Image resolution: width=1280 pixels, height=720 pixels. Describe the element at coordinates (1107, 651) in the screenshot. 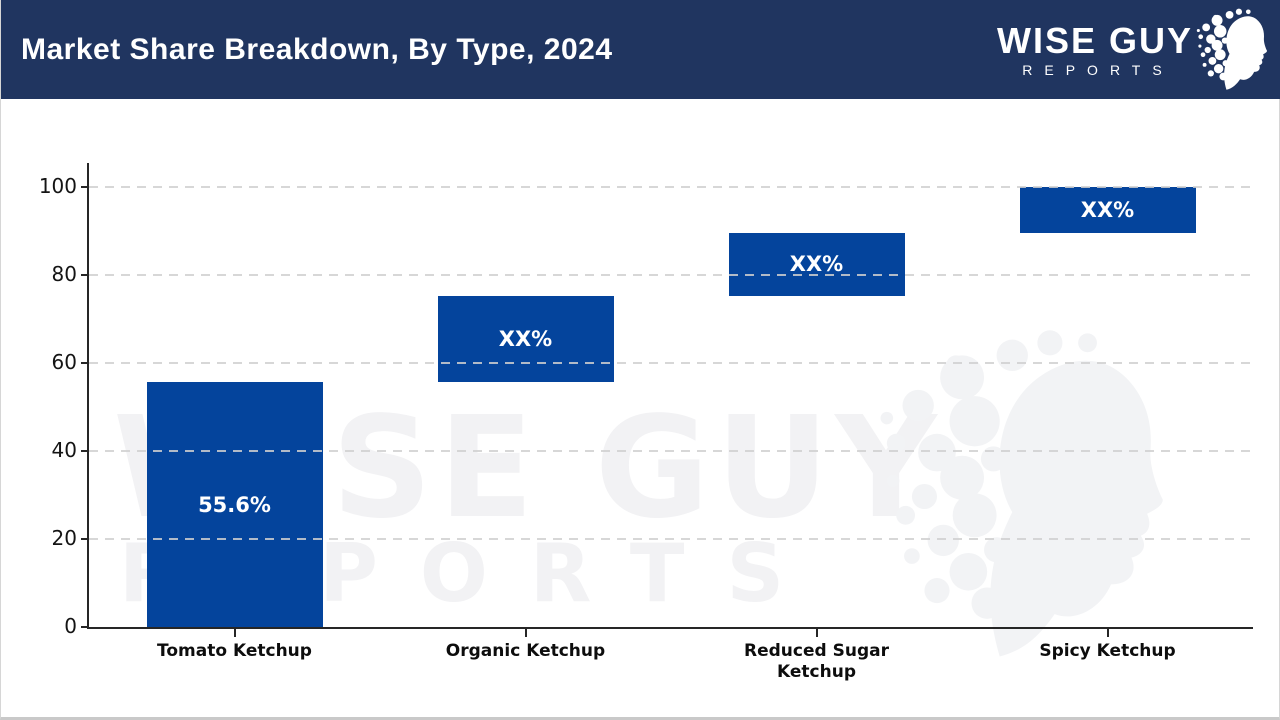

I see `category-label-spicy-ketchup: Spicy Ketchup` at that location.